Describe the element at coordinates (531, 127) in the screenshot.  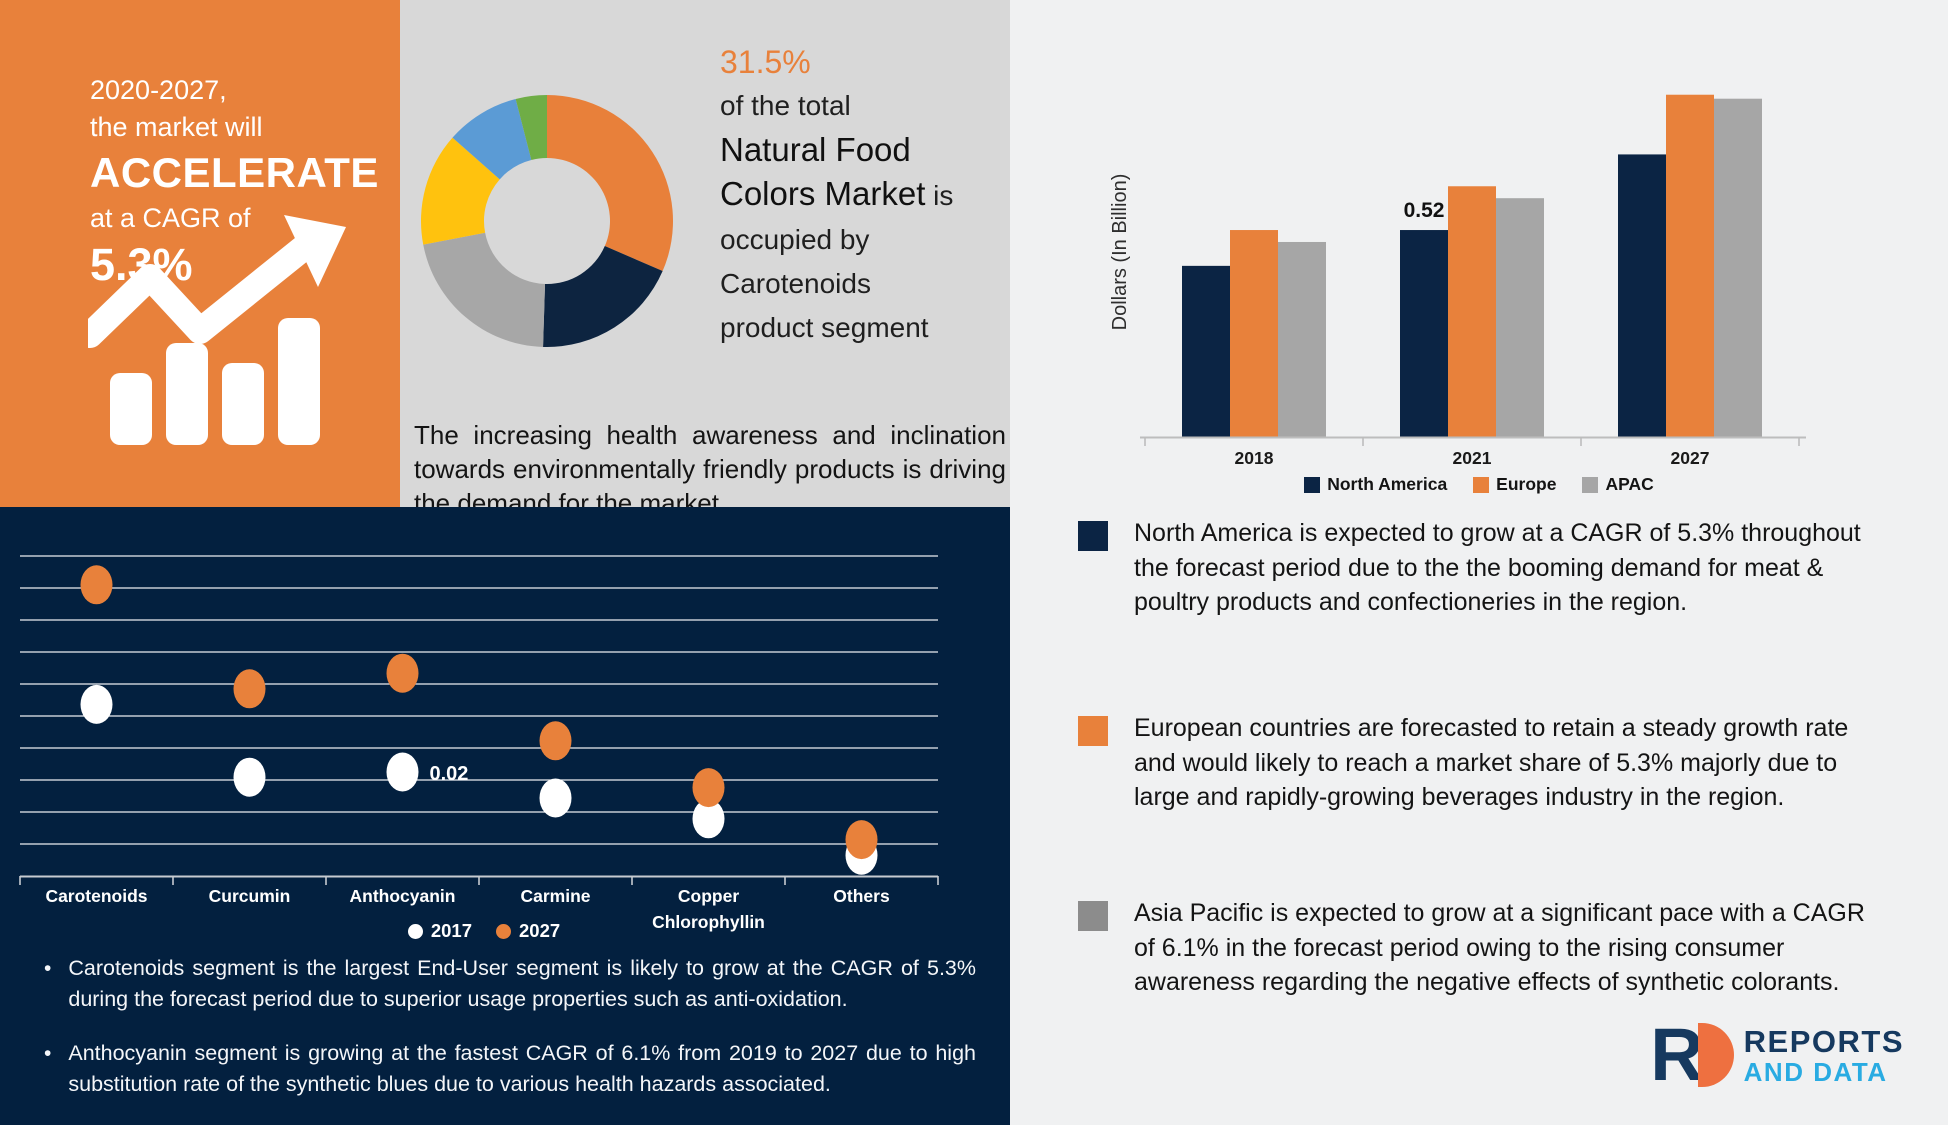
I see `donut-segment-green` at that location.